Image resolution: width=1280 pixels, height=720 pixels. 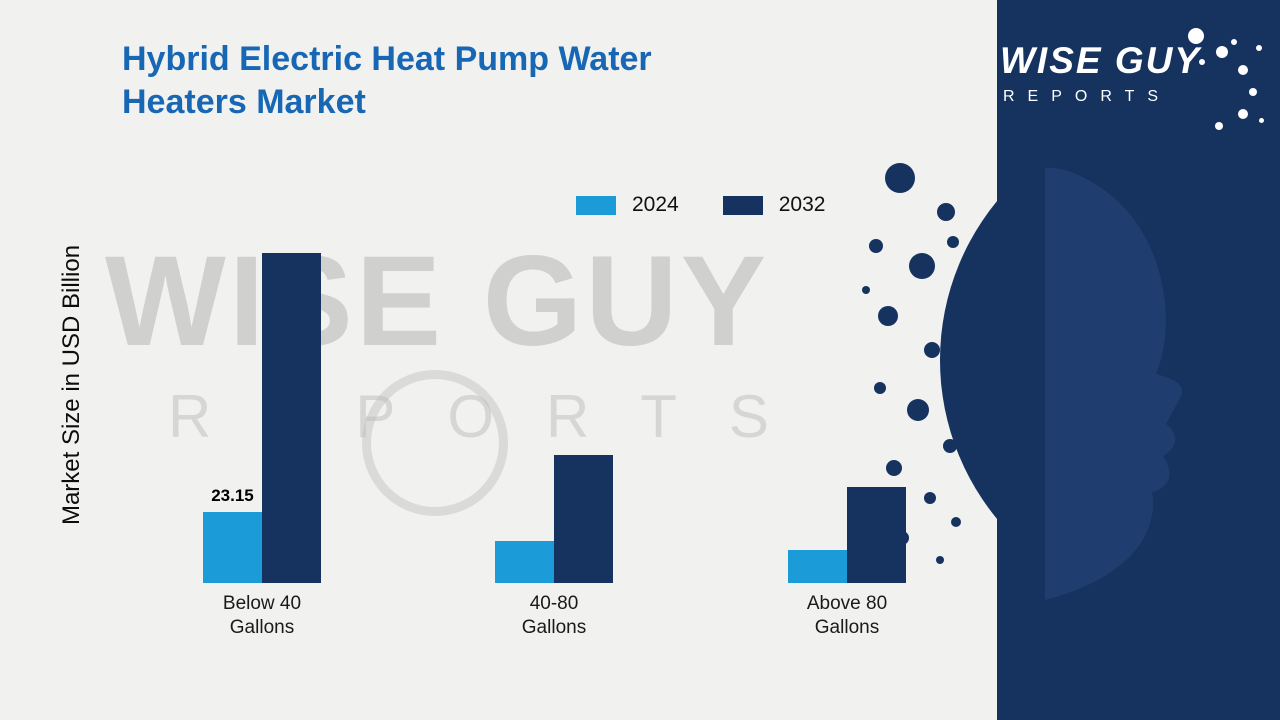 What do you see at coordinates (802, 204) in the screenshot?
I see `legend-label-2032: 2032` at bounding box center [802, 204].